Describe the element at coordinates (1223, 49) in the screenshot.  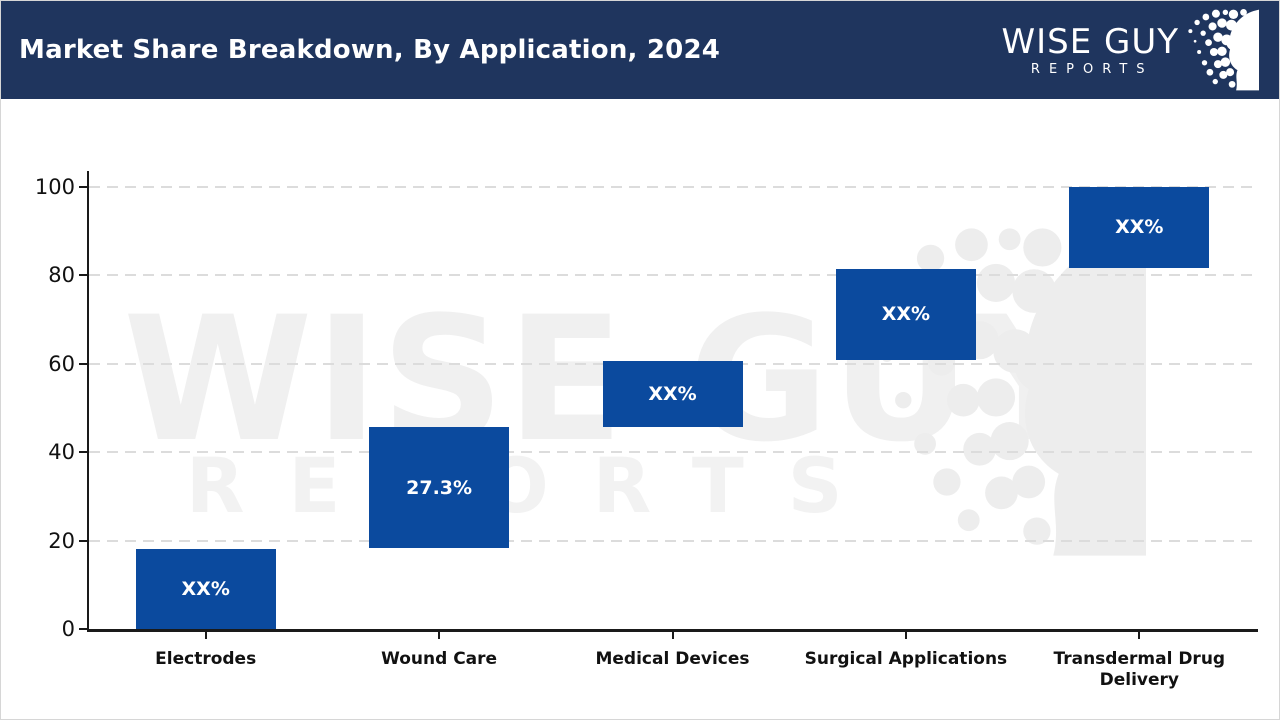
I see `logo-face-icon` at that location.